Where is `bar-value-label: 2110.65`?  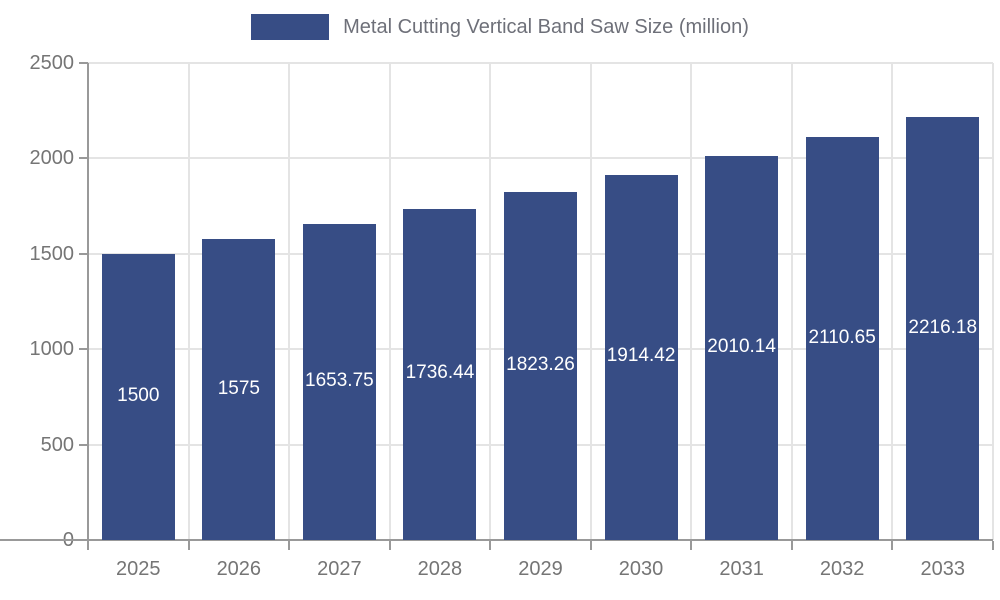
bar-value-label: 2110.65 is located at coordinates (842, 337).